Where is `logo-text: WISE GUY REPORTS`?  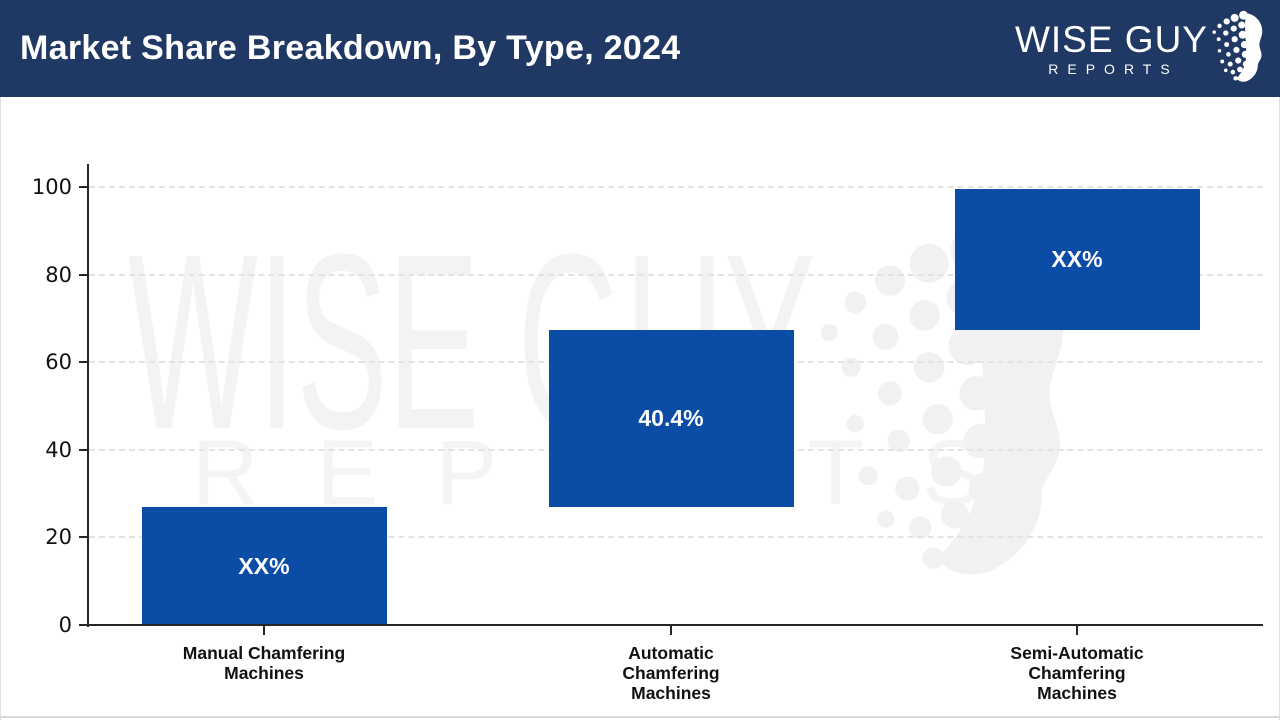
logo-text: WISE GUY REPORTS is located at coordinates (1111, 47).